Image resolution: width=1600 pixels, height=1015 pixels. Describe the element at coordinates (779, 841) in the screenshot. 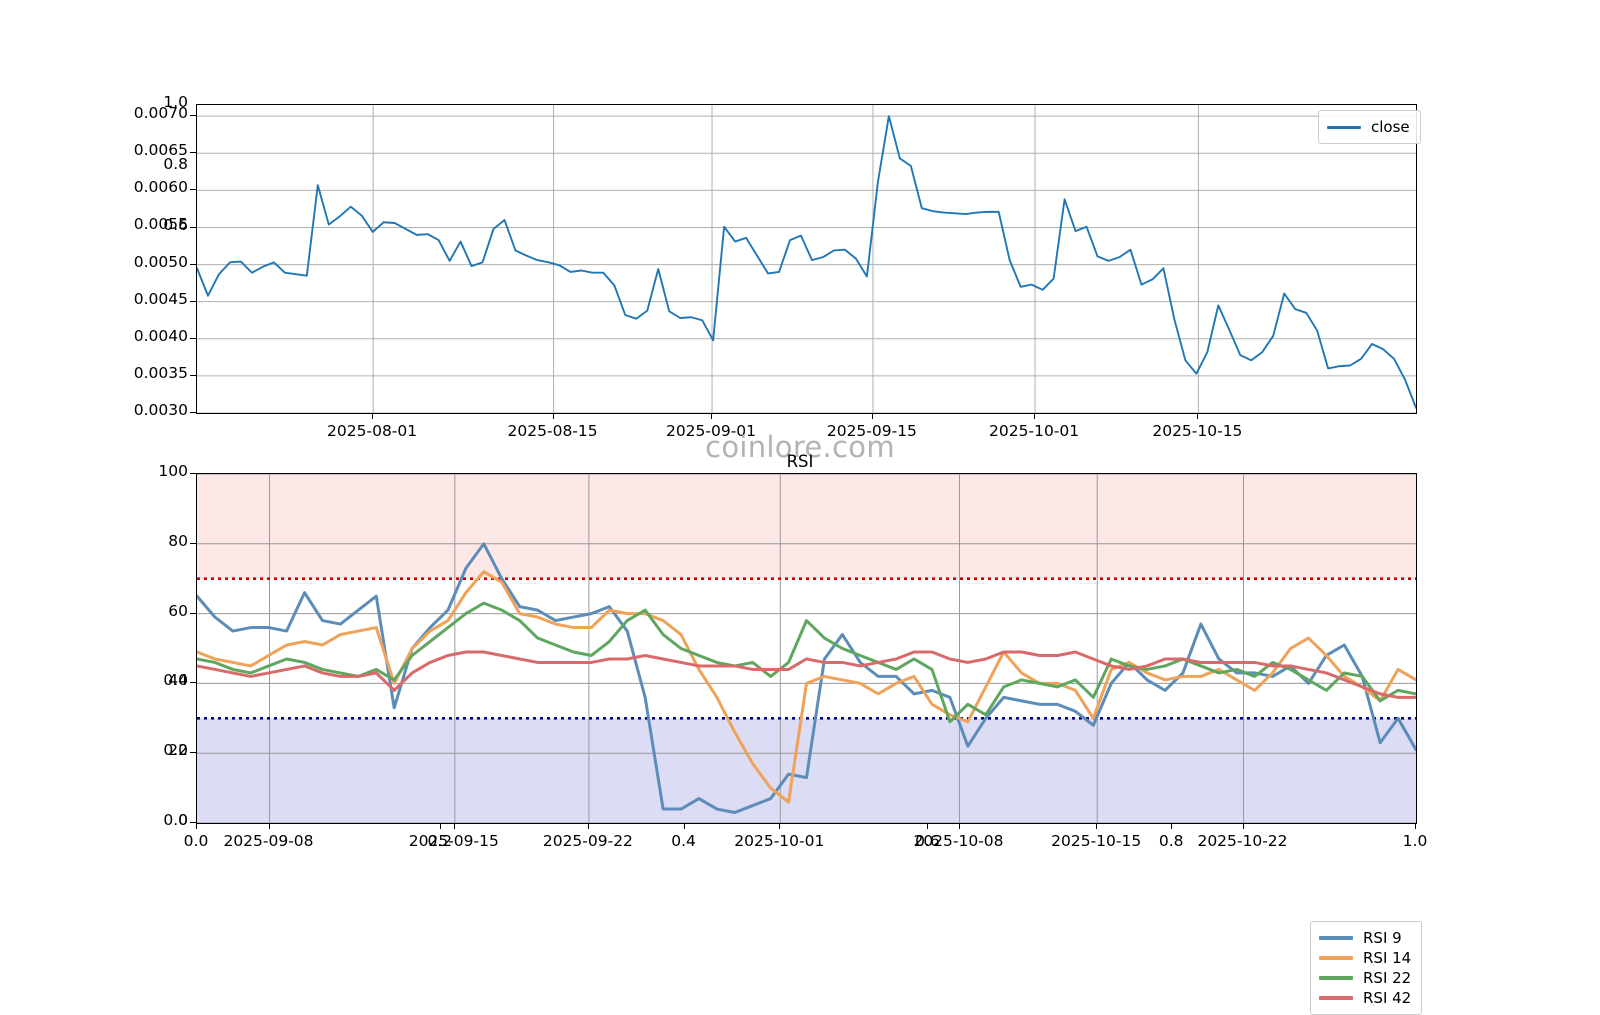

I see `rsi-x-tick-label: 2025-10-01` at that location.